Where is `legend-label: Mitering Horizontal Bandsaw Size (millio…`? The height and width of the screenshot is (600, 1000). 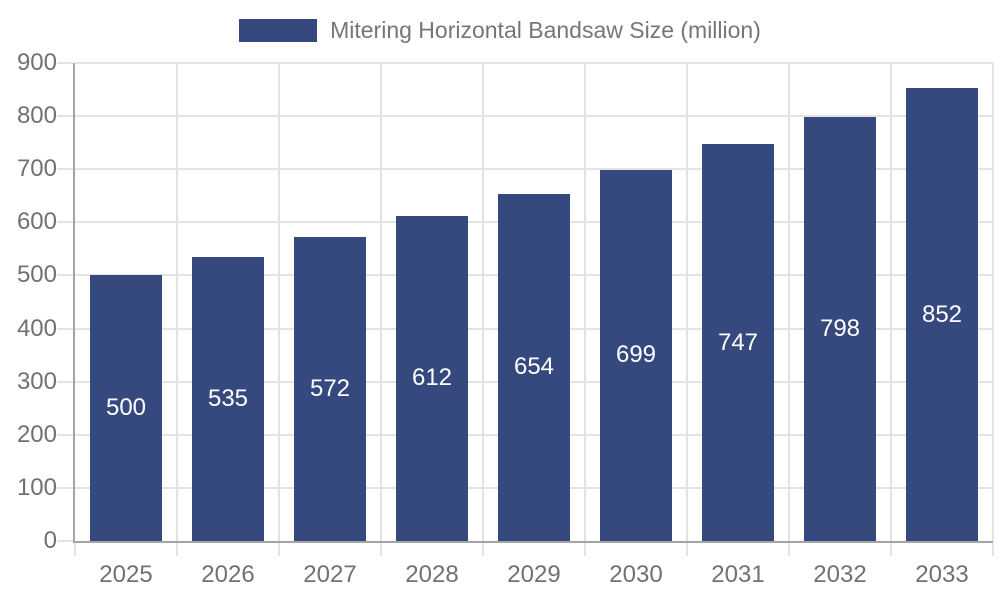
legend-label: Mitering Horizontal Bandsaw Size (millio… is located at coordinates (545, 30).